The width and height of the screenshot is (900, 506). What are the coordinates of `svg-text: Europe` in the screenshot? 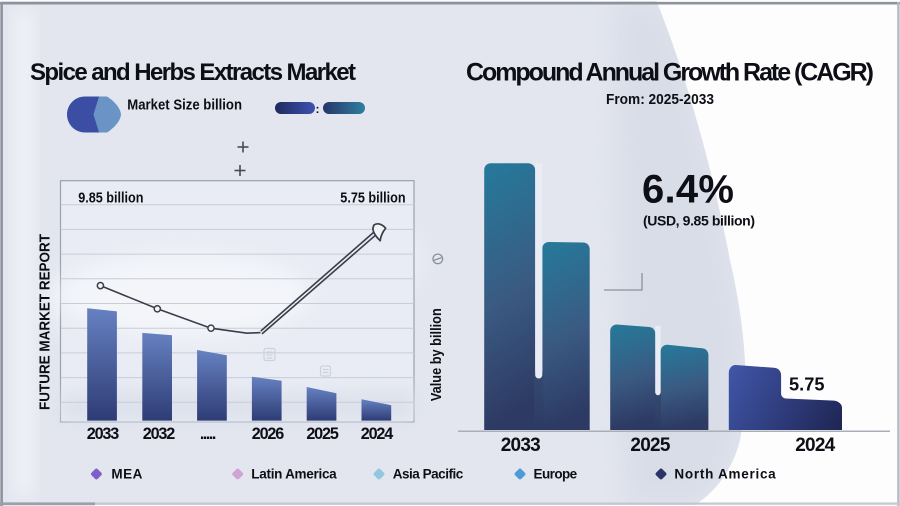 It's located at (556, 474).